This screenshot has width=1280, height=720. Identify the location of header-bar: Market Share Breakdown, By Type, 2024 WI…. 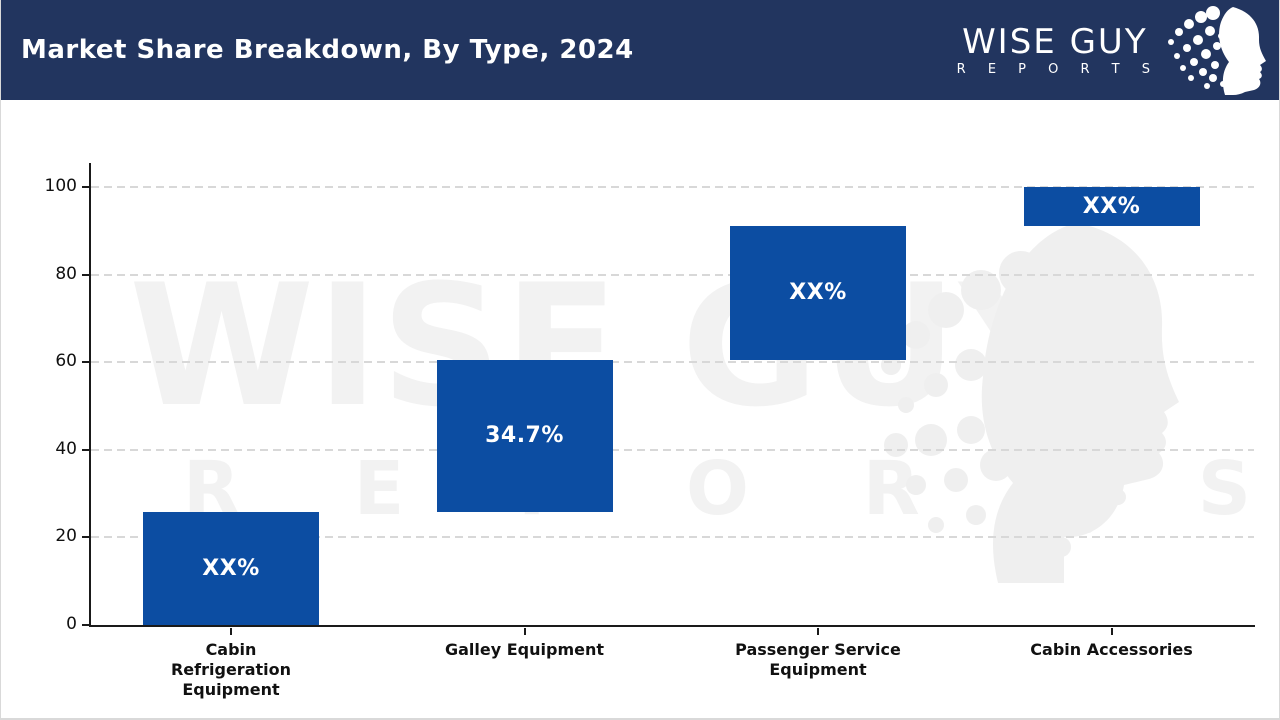
(640, 50).